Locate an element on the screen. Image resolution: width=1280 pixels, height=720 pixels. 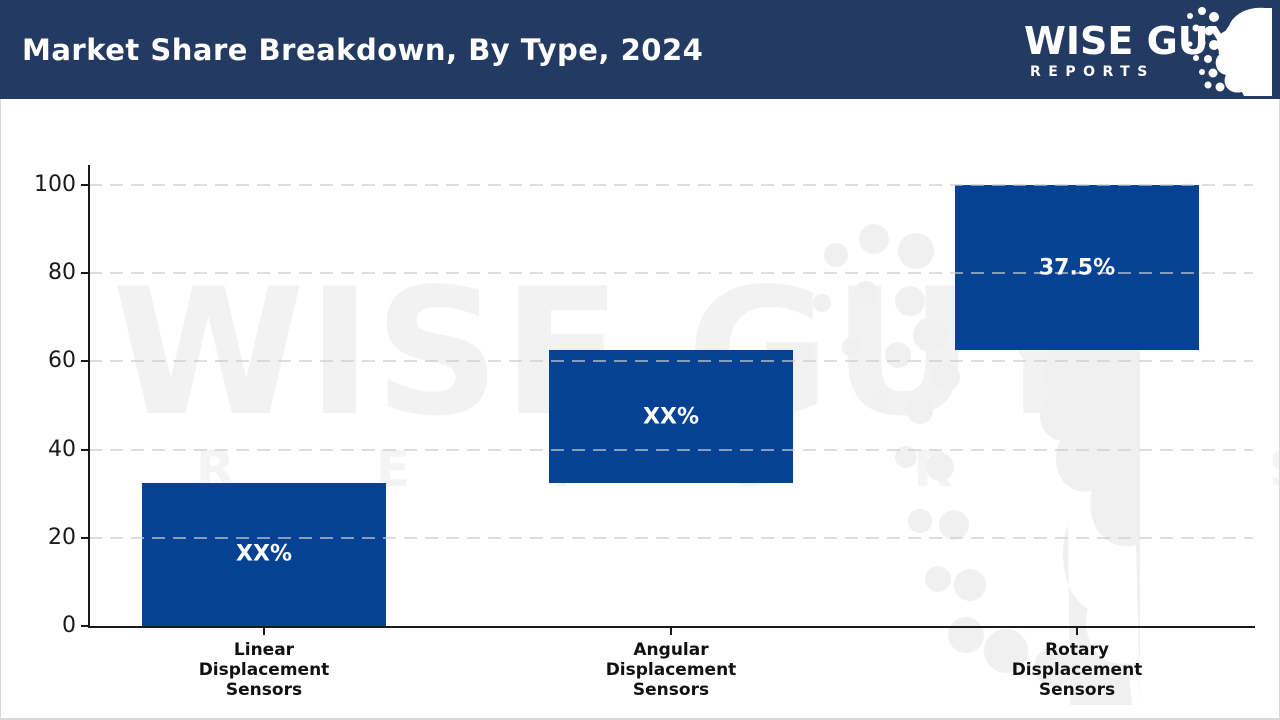
y-tick-label: 40 is located at coordinates (62, 449).